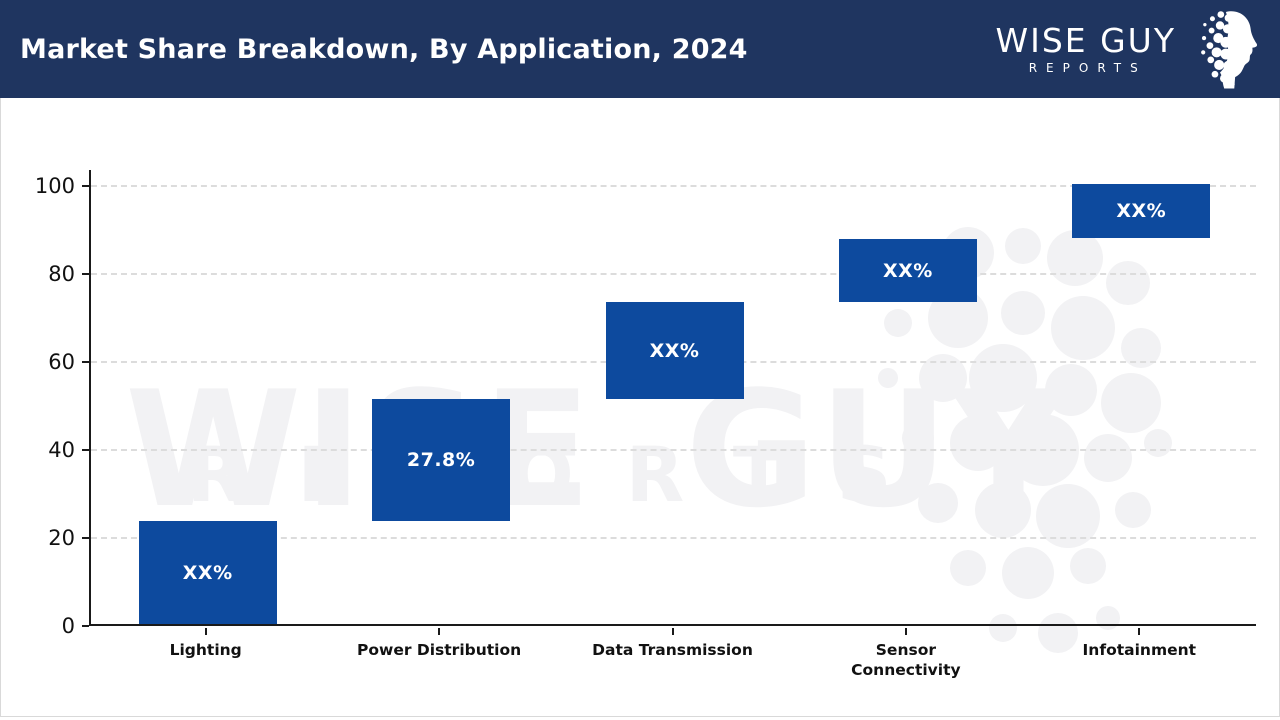  I want to click on x-tick-label-data-transmission: Data Transmission, so click(672, 650).